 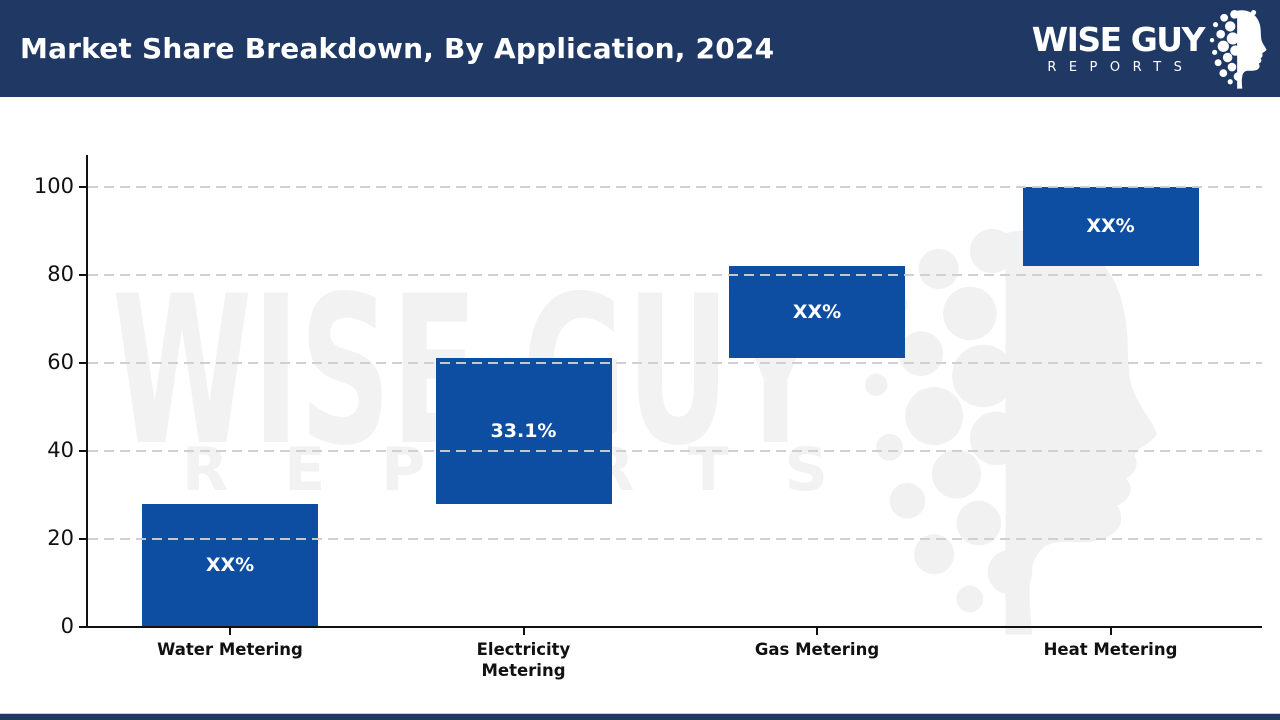 I want to click on x-axis-label-gas-metering: Gas Metering, so click(x=817, y=649).